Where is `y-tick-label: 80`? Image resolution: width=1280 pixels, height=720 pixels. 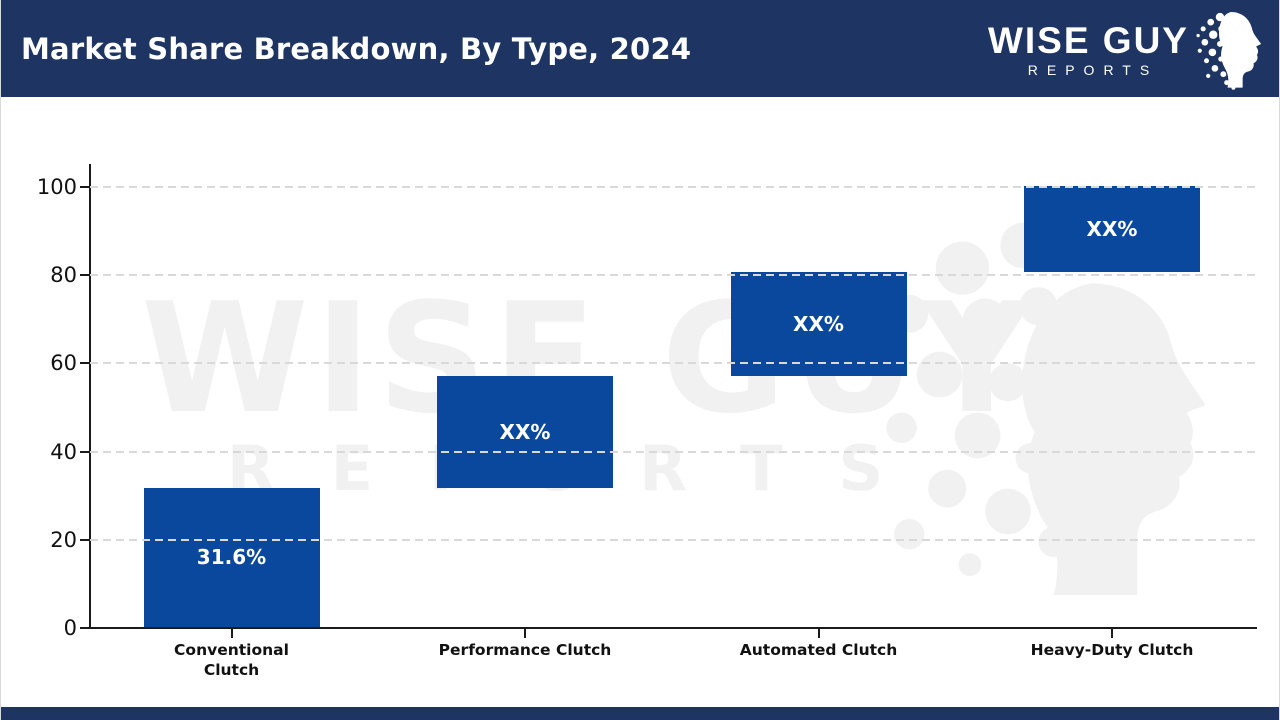
y-tick-label: 80 is located at coordinates (63, 275).